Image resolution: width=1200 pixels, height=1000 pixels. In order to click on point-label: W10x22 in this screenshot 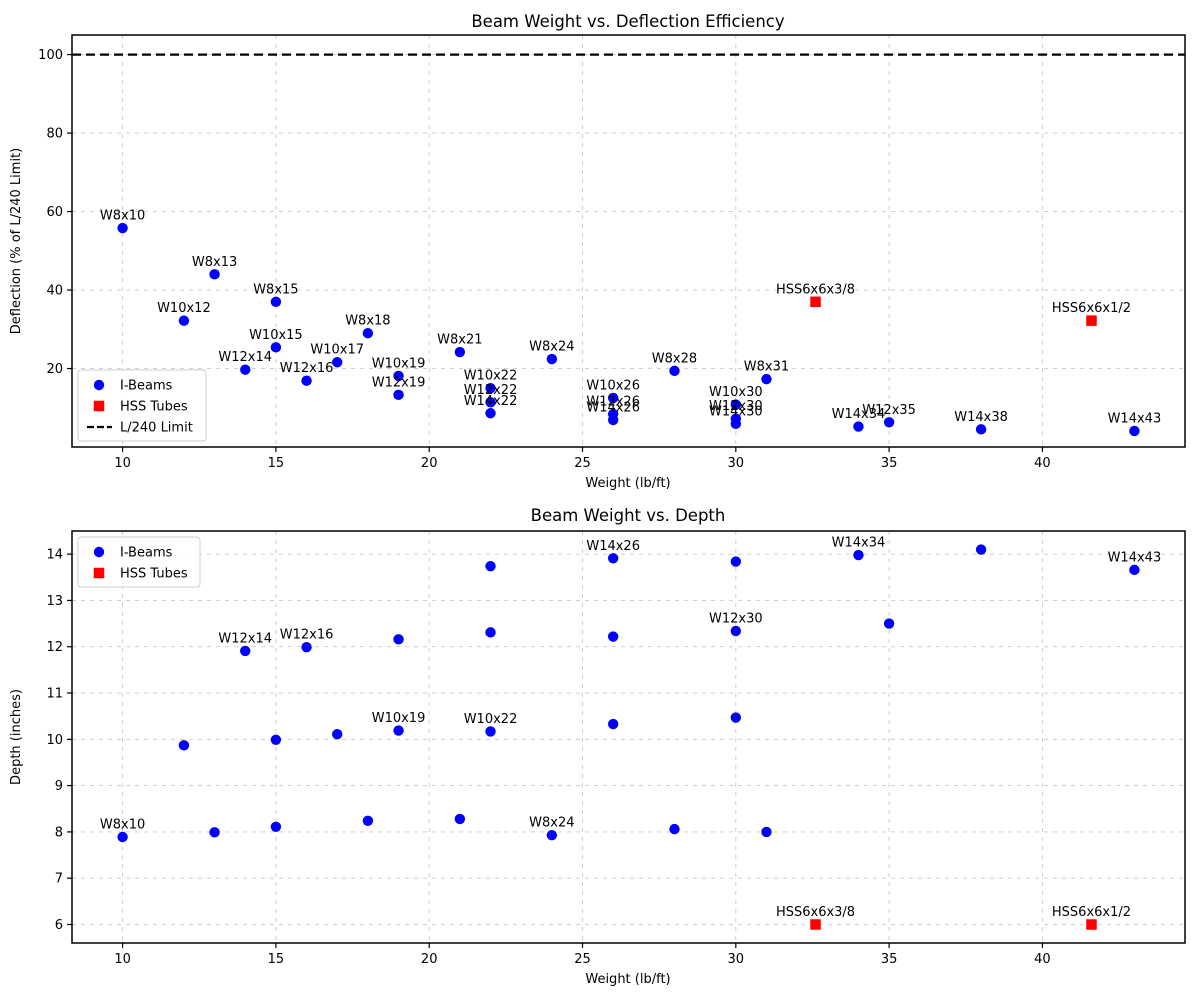, I will do `click(491, 376)`.